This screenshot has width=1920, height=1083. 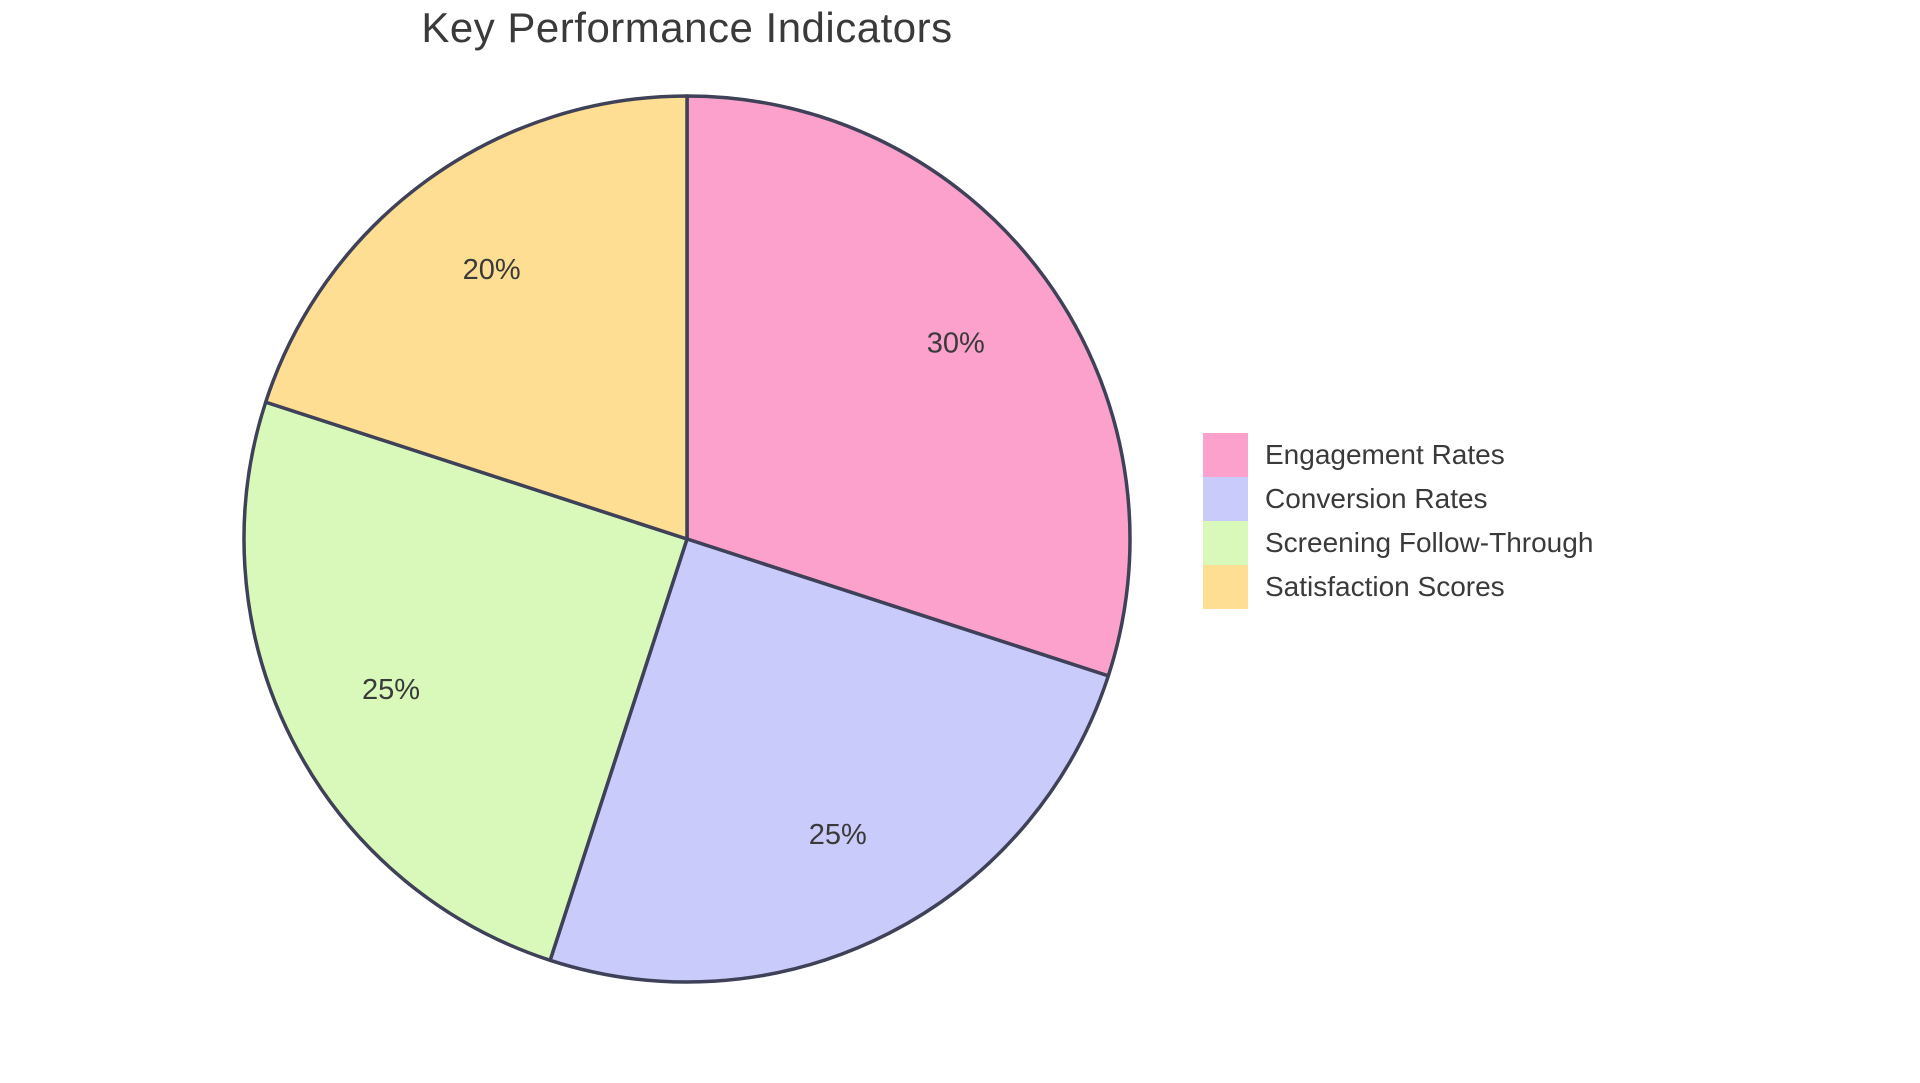 I want to click on legend-label-conversion-rates: Conversion Rates, so click(x=1376, y=498).